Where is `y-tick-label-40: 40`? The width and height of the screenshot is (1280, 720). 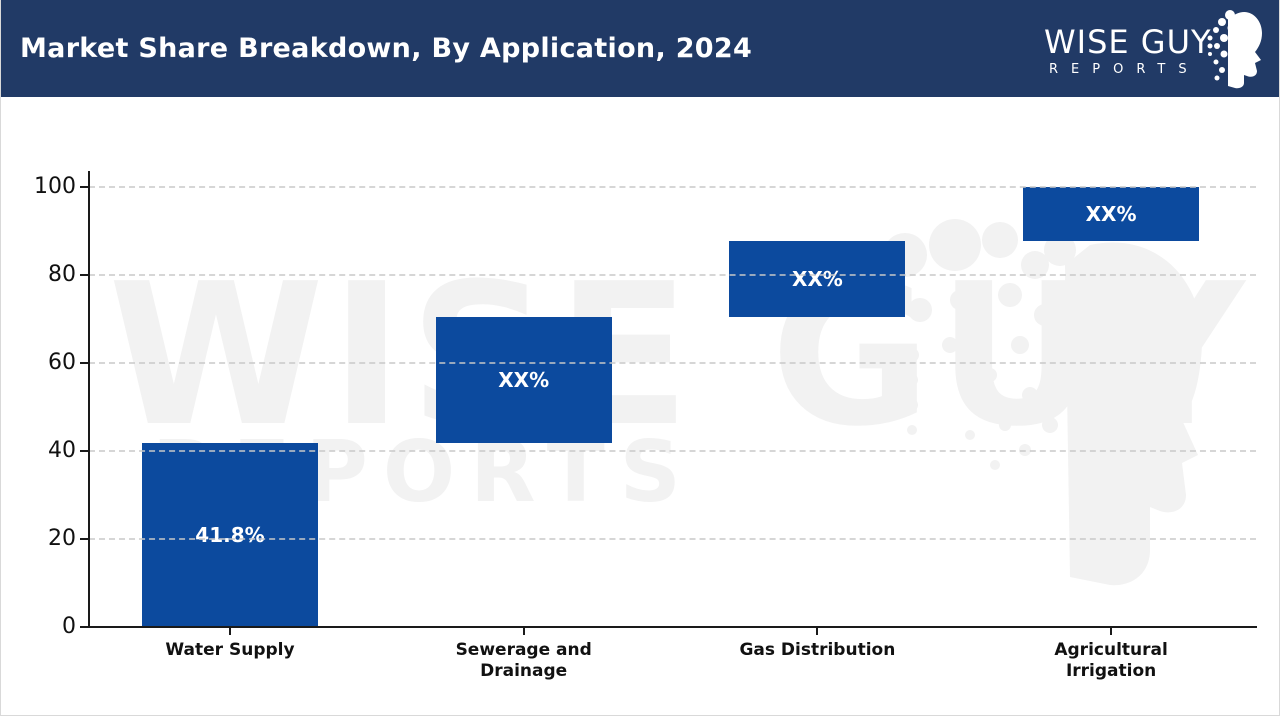
y-tick-label-40: 40 is located at coordinates (62, 450).